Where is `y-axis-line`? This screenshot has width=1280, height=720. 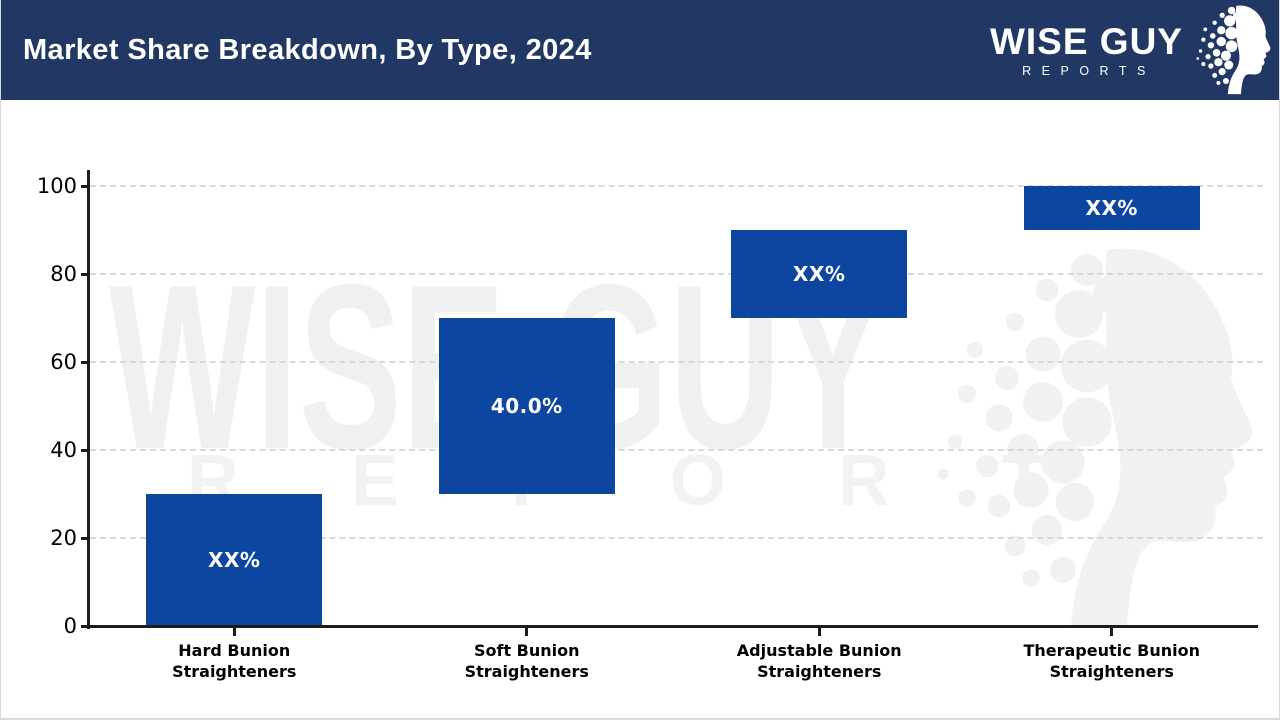 y-axis-line is located at coordinates (88, 399).